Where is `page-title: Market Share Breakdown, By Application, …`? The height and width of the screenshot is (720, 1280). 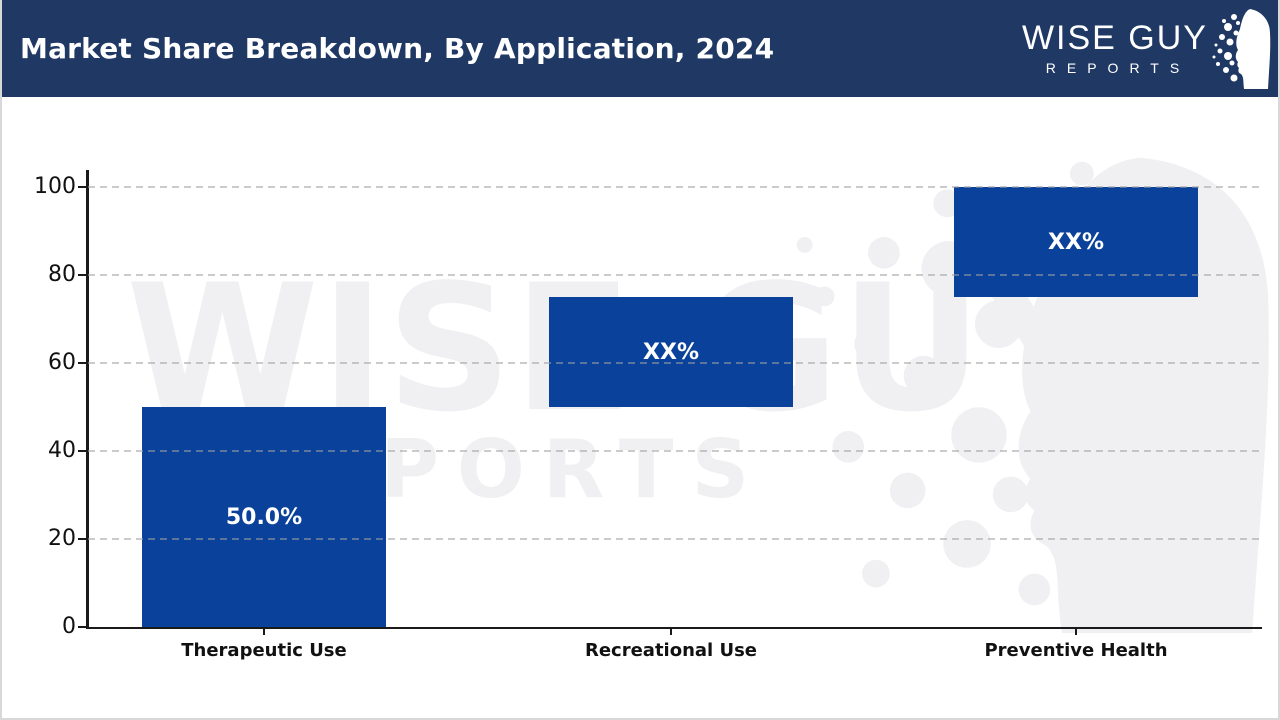 page-title: Market Share Breakdown, By Application, … is located at coordinates (397, 48).